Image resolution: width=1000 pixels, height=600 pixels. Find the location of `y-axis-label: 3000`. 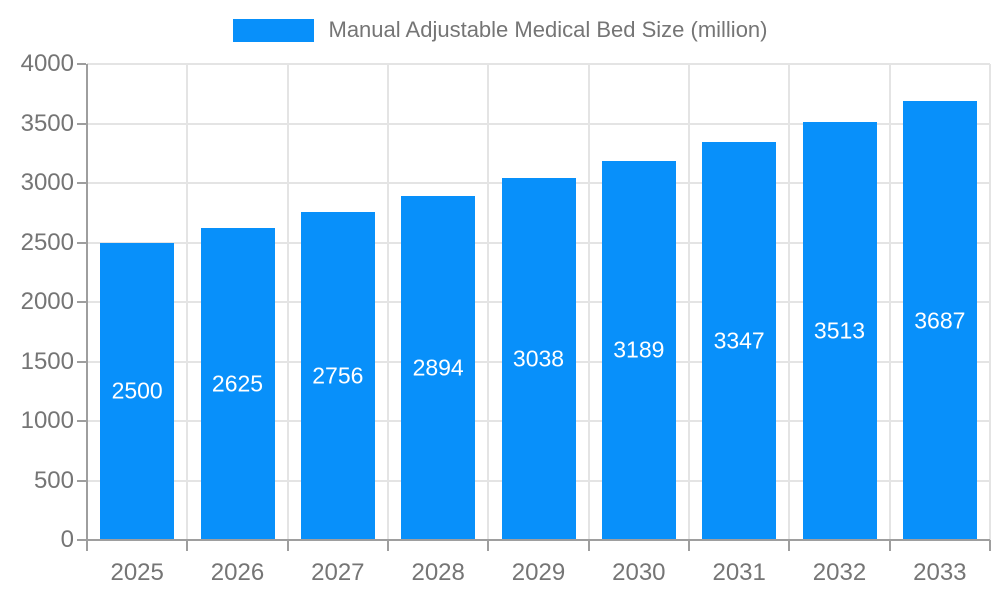

y-axis-label: 3000 is located at coordinates (47, 182).